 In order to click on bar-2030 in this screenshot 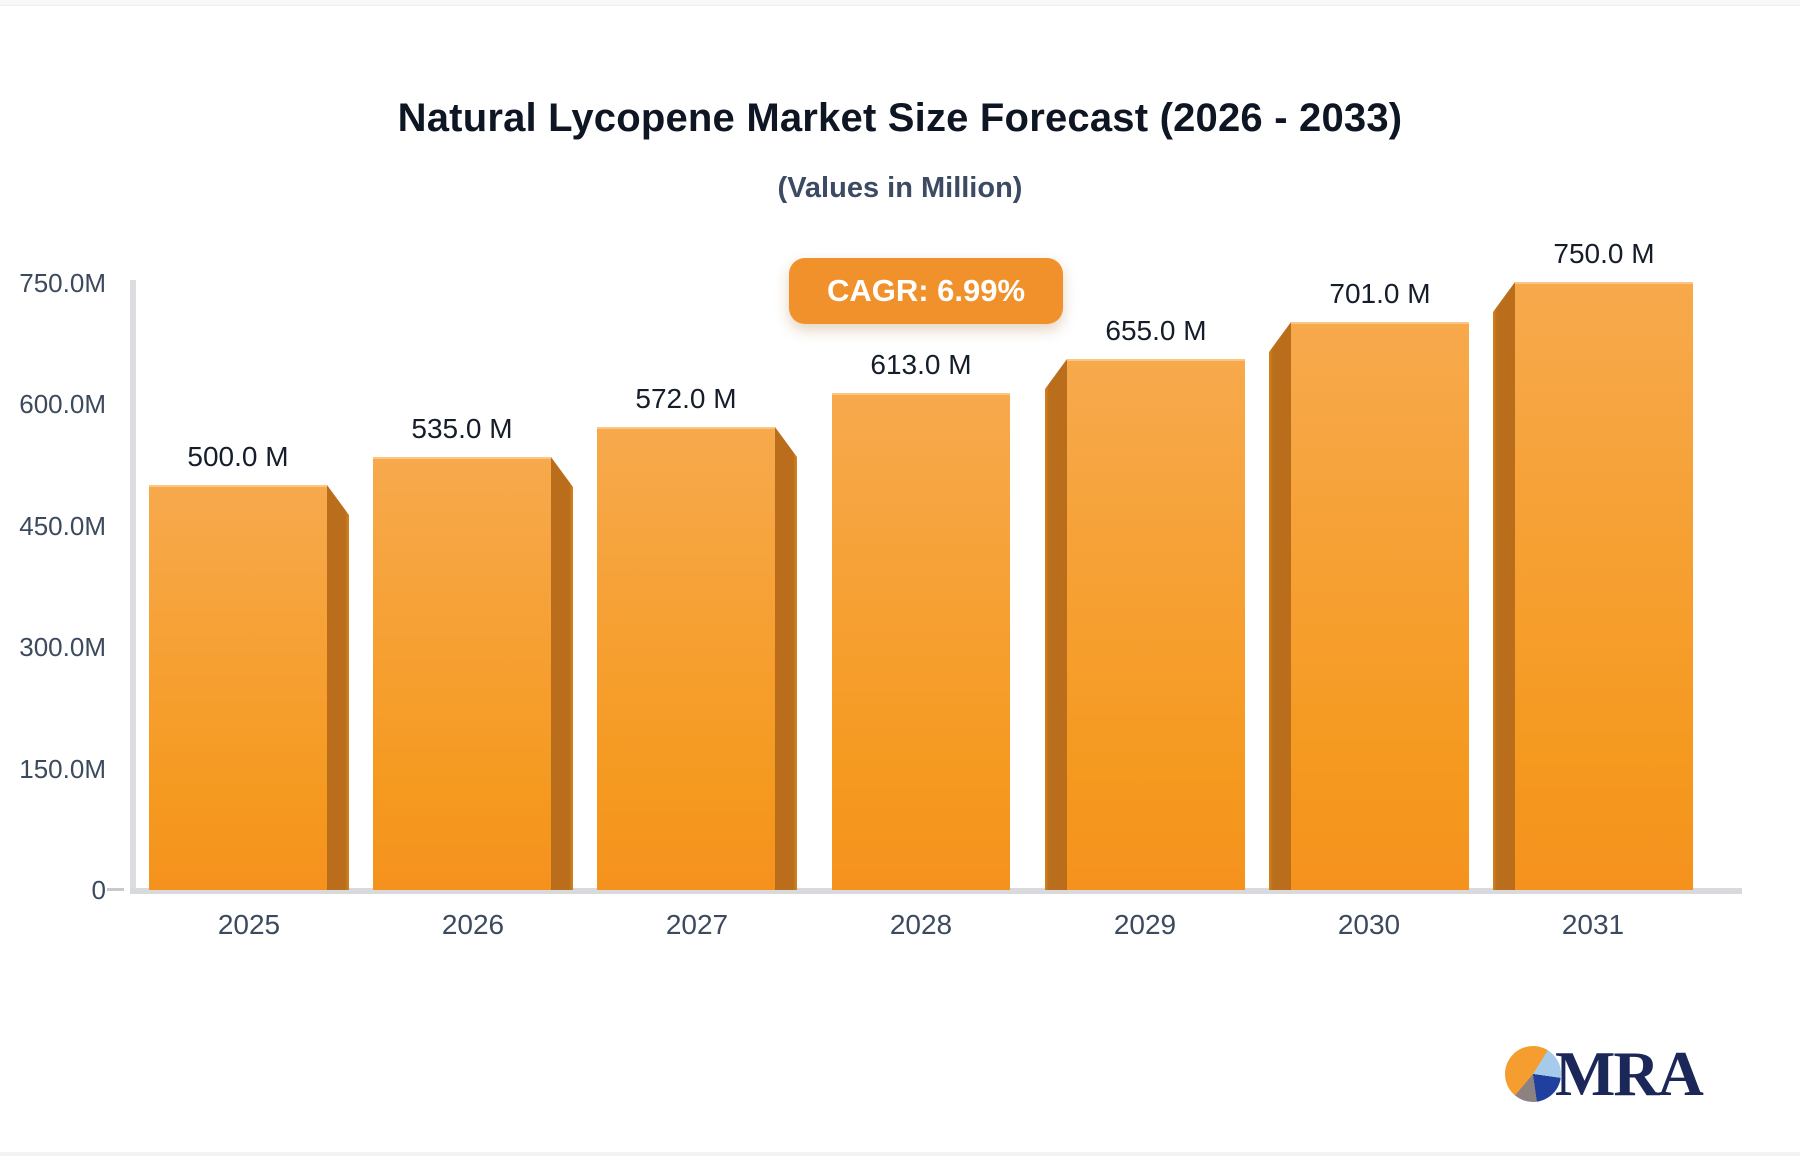, I will do `click(1380, 606)`.